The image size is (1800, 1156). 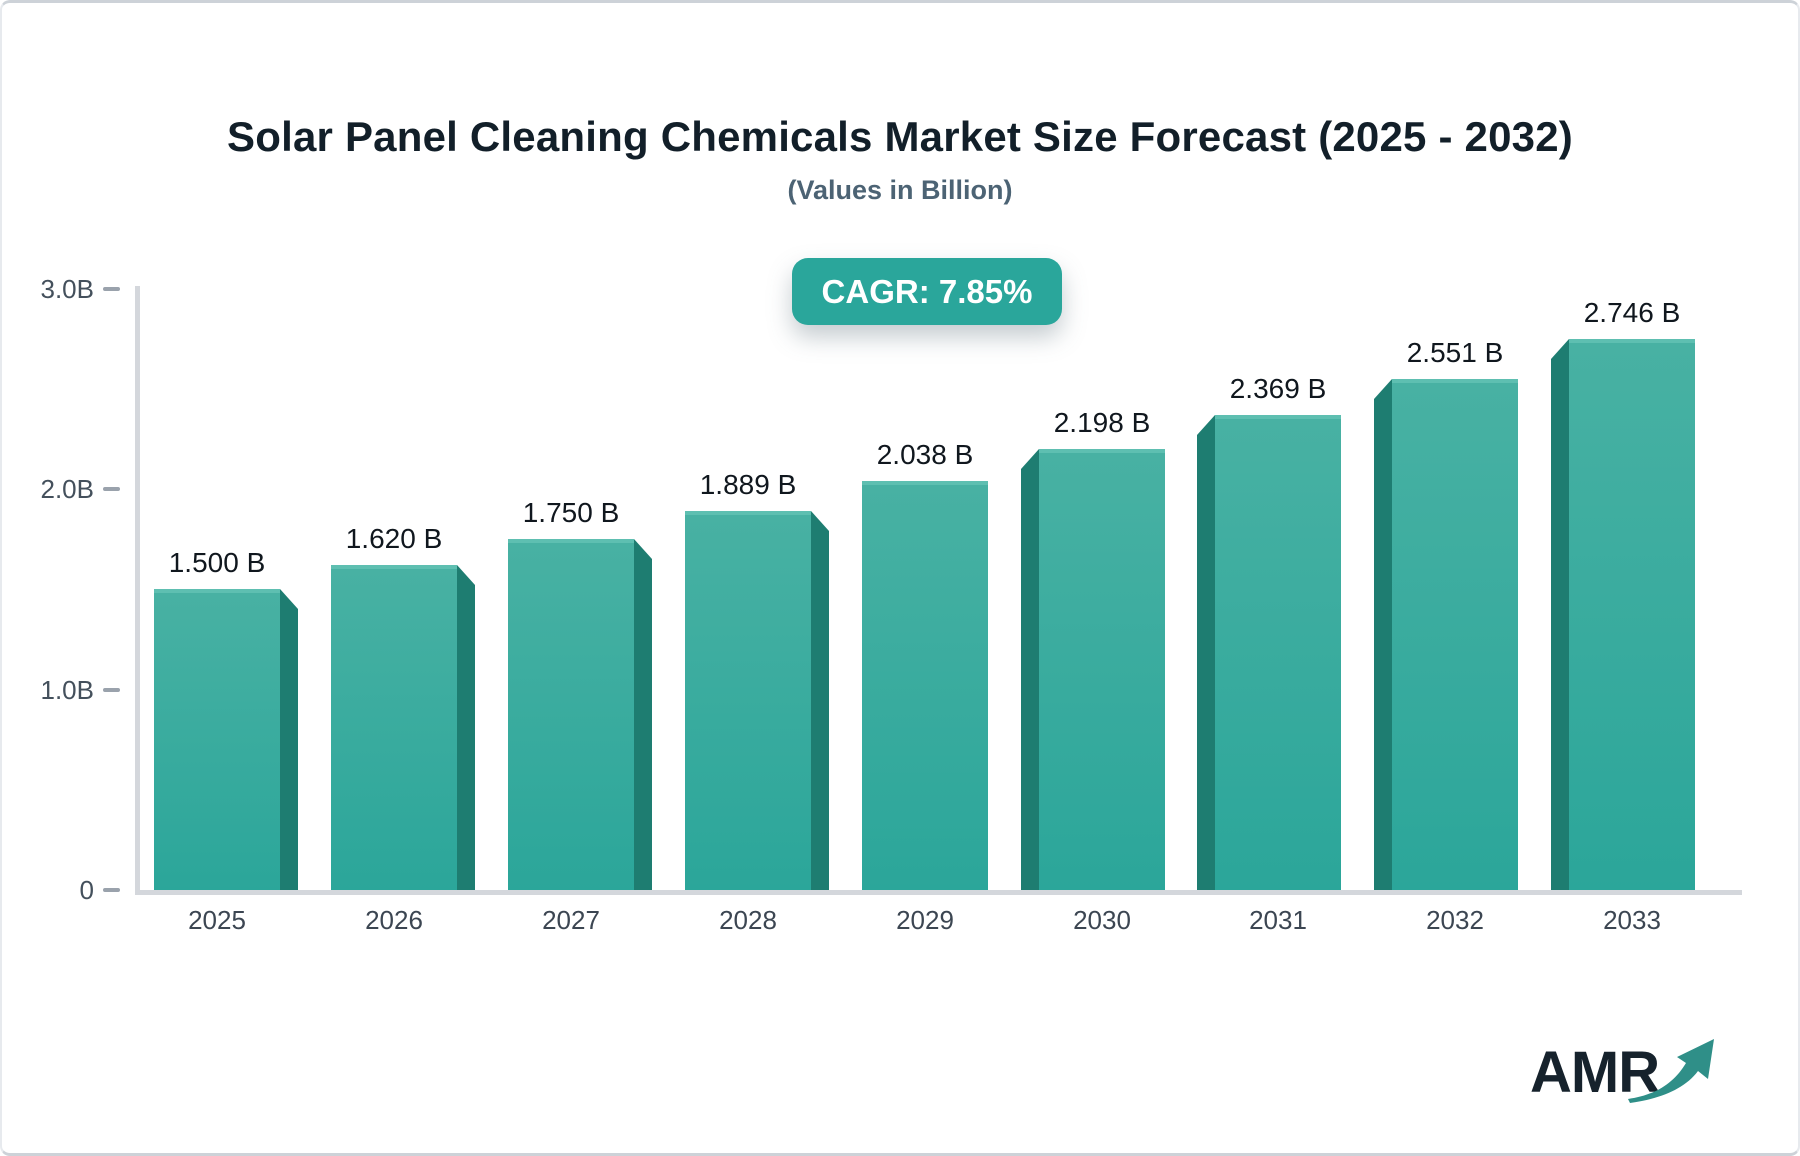 I want to click on x-tick-label: 2027, so click(x=571, y=920).